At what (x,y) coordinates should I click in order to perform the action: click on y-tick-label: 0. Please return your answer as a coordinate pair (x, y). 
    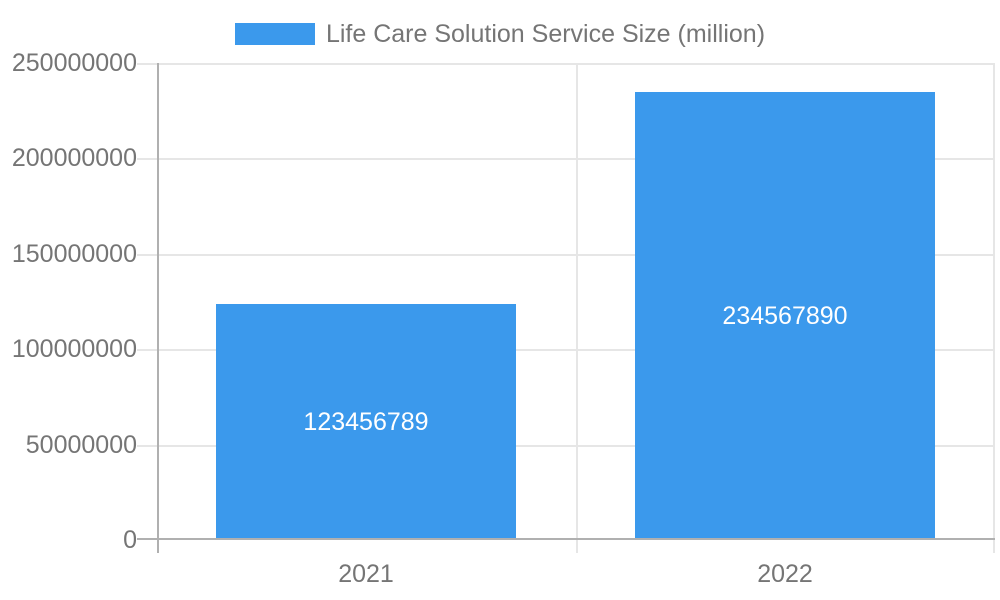
    Looking at the image, I should click on (130, 540).